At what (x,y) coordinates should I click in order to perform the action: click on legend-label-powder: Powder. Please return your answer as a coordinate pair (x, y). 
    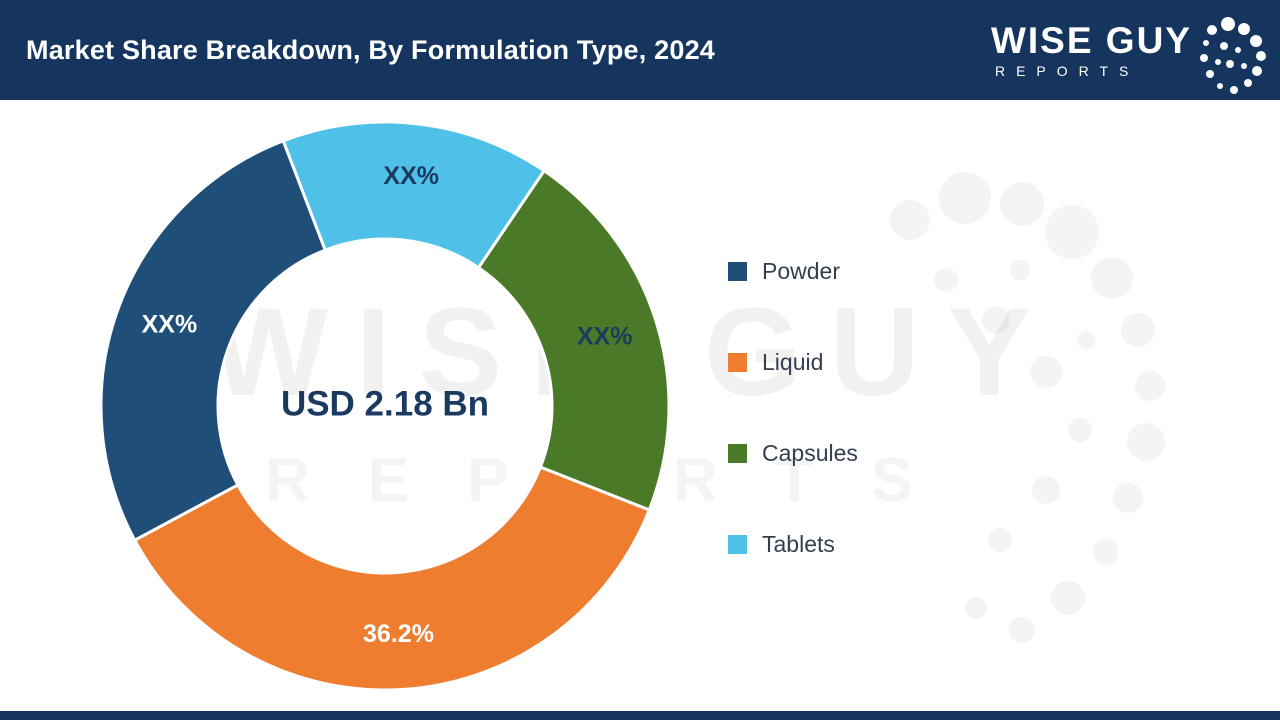
    Looking at the image, I should click on (801, 271).